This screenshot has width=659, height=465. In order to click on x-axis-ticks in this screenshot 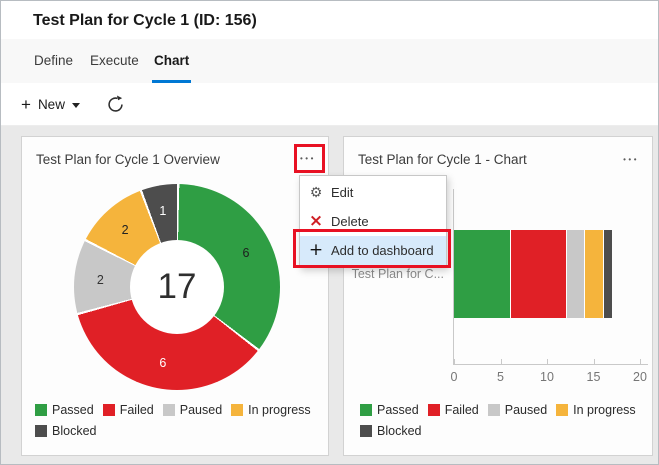, I will do `click(547, 361)`.